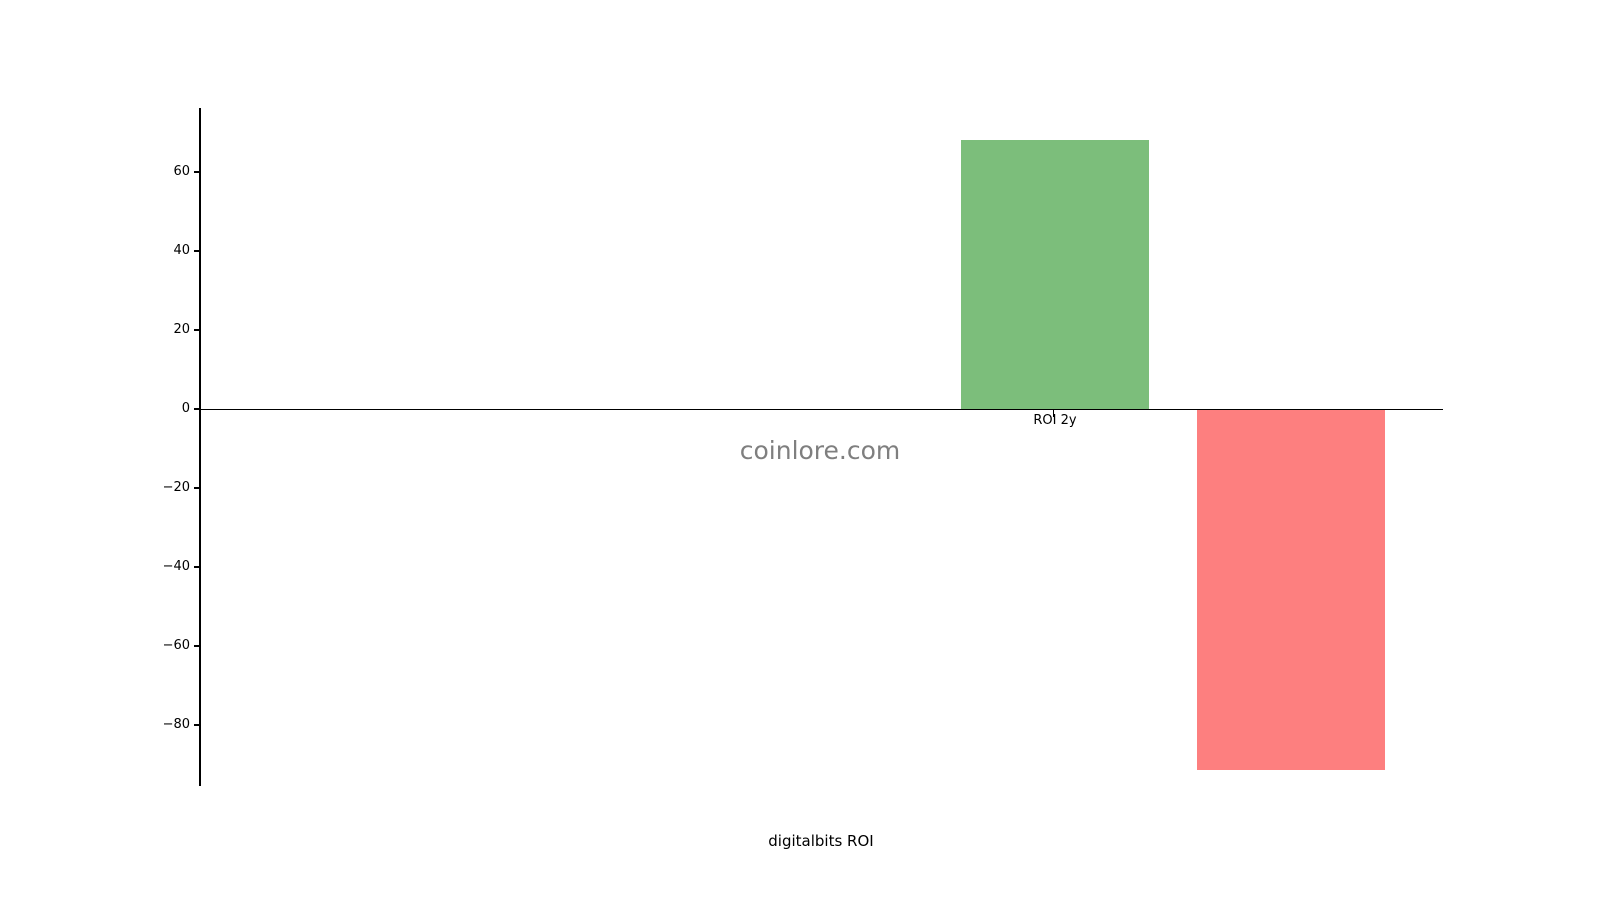 The width and height of the screenshot is (1600, 900). Describe the element at coordinates (176, 724) in the screenshot. I see `y-tick-label: −80` at that location.